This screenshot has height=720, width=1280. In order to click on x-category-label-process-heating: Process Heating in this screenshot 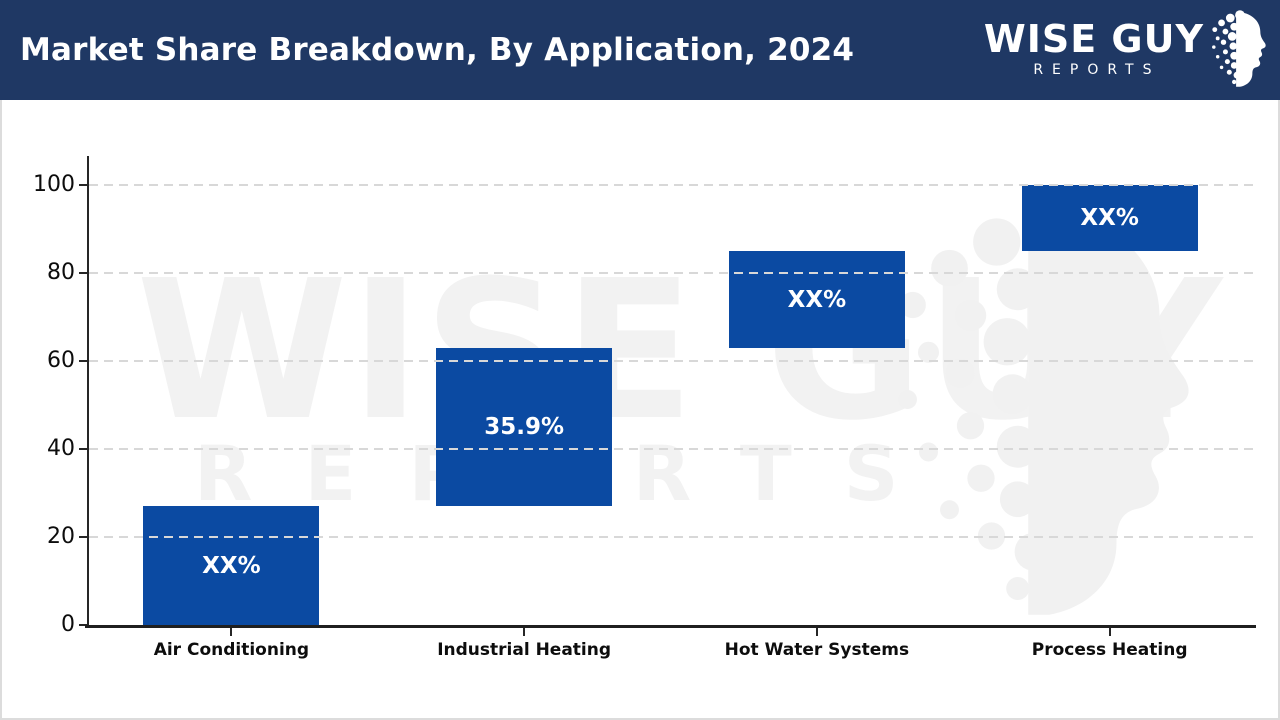, I will do `click(1109, 650)`.